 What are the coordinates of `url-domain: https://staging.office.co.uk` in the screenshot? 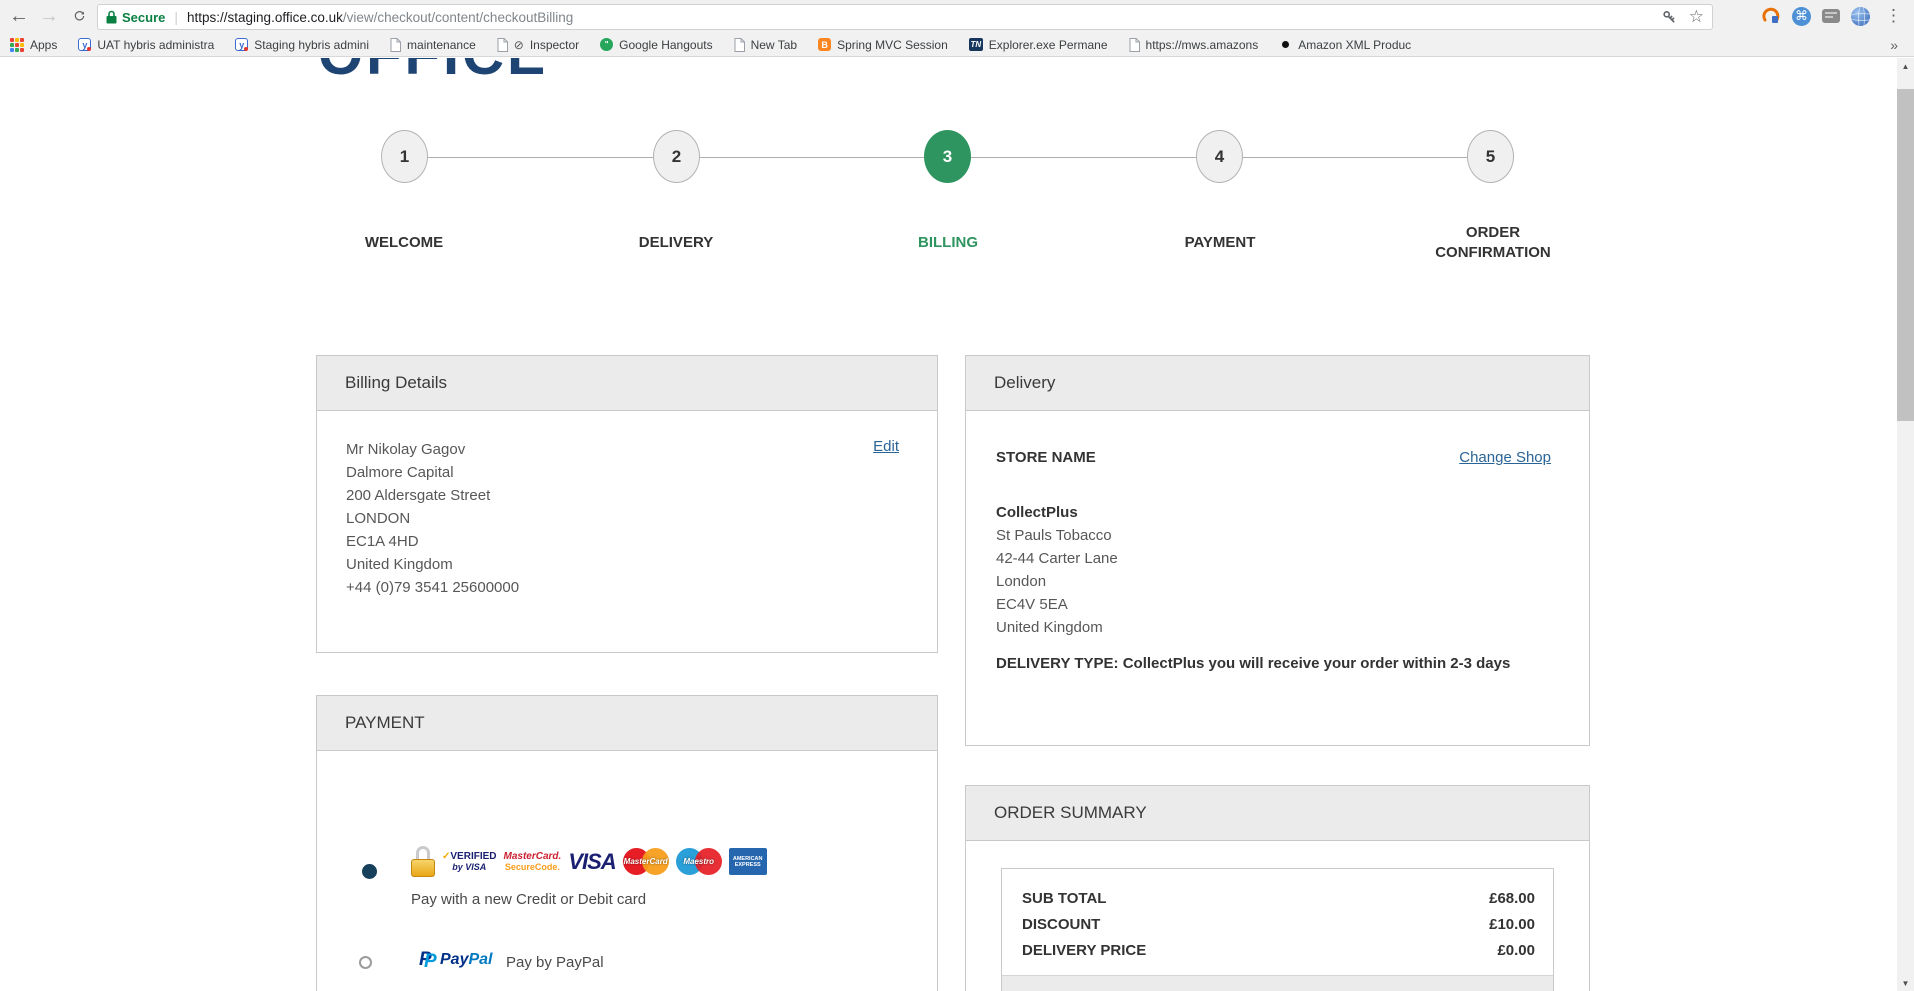 It's located at (265, 17).